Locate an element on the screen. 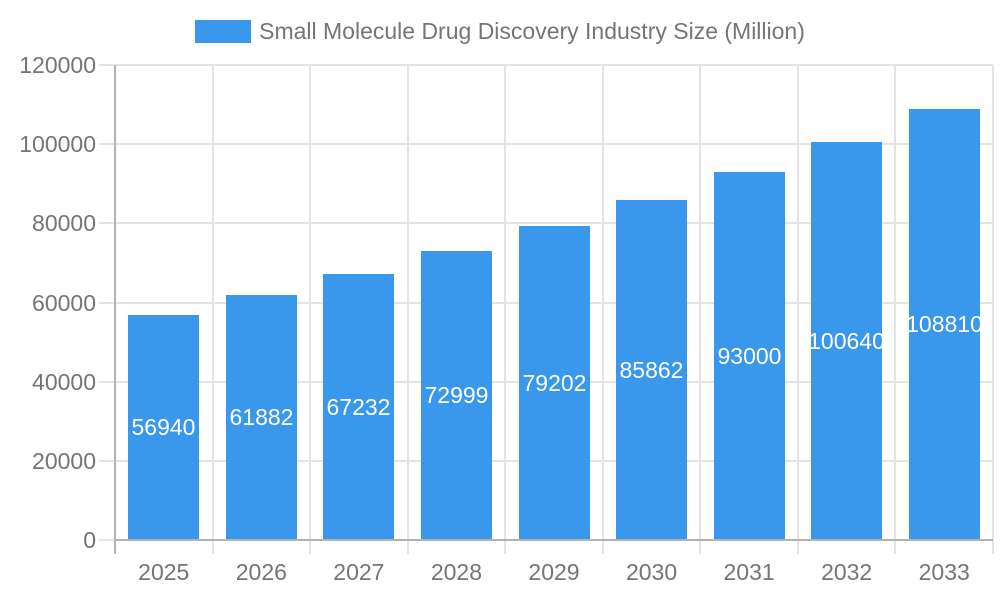 Image resolution: width=1000 pixels, height=600 pixels. bar: 67232 is located at coordinates (358, 407).